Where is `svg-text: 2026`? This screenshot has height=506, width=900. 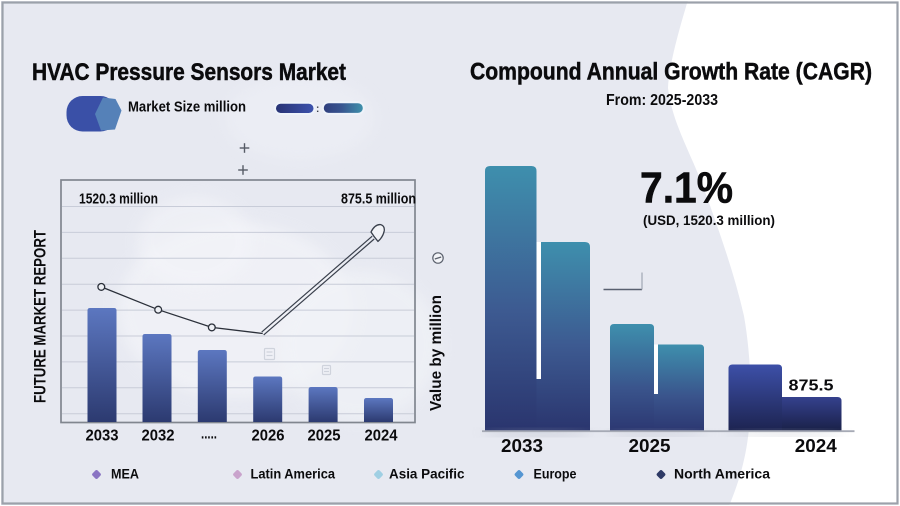
svg-text: 2026 is located at coordinates (268, 436).